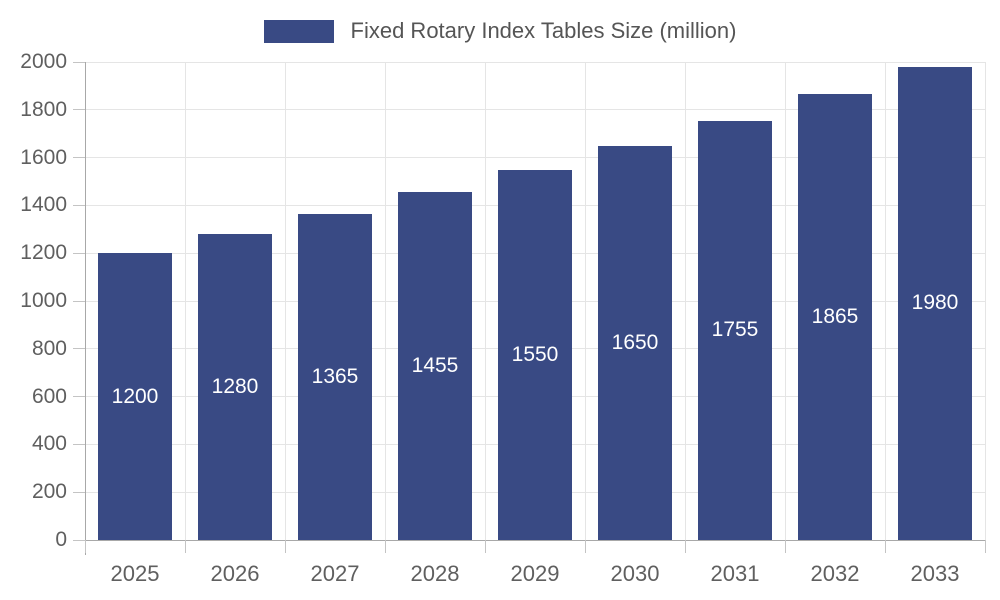 Image resolution: width=1000 pixels, height=600 pixels. What do you see at coordinates (43, 205) in the screenshot?
I see `y-tick-label: 1400` at bounding box center [43, 205].